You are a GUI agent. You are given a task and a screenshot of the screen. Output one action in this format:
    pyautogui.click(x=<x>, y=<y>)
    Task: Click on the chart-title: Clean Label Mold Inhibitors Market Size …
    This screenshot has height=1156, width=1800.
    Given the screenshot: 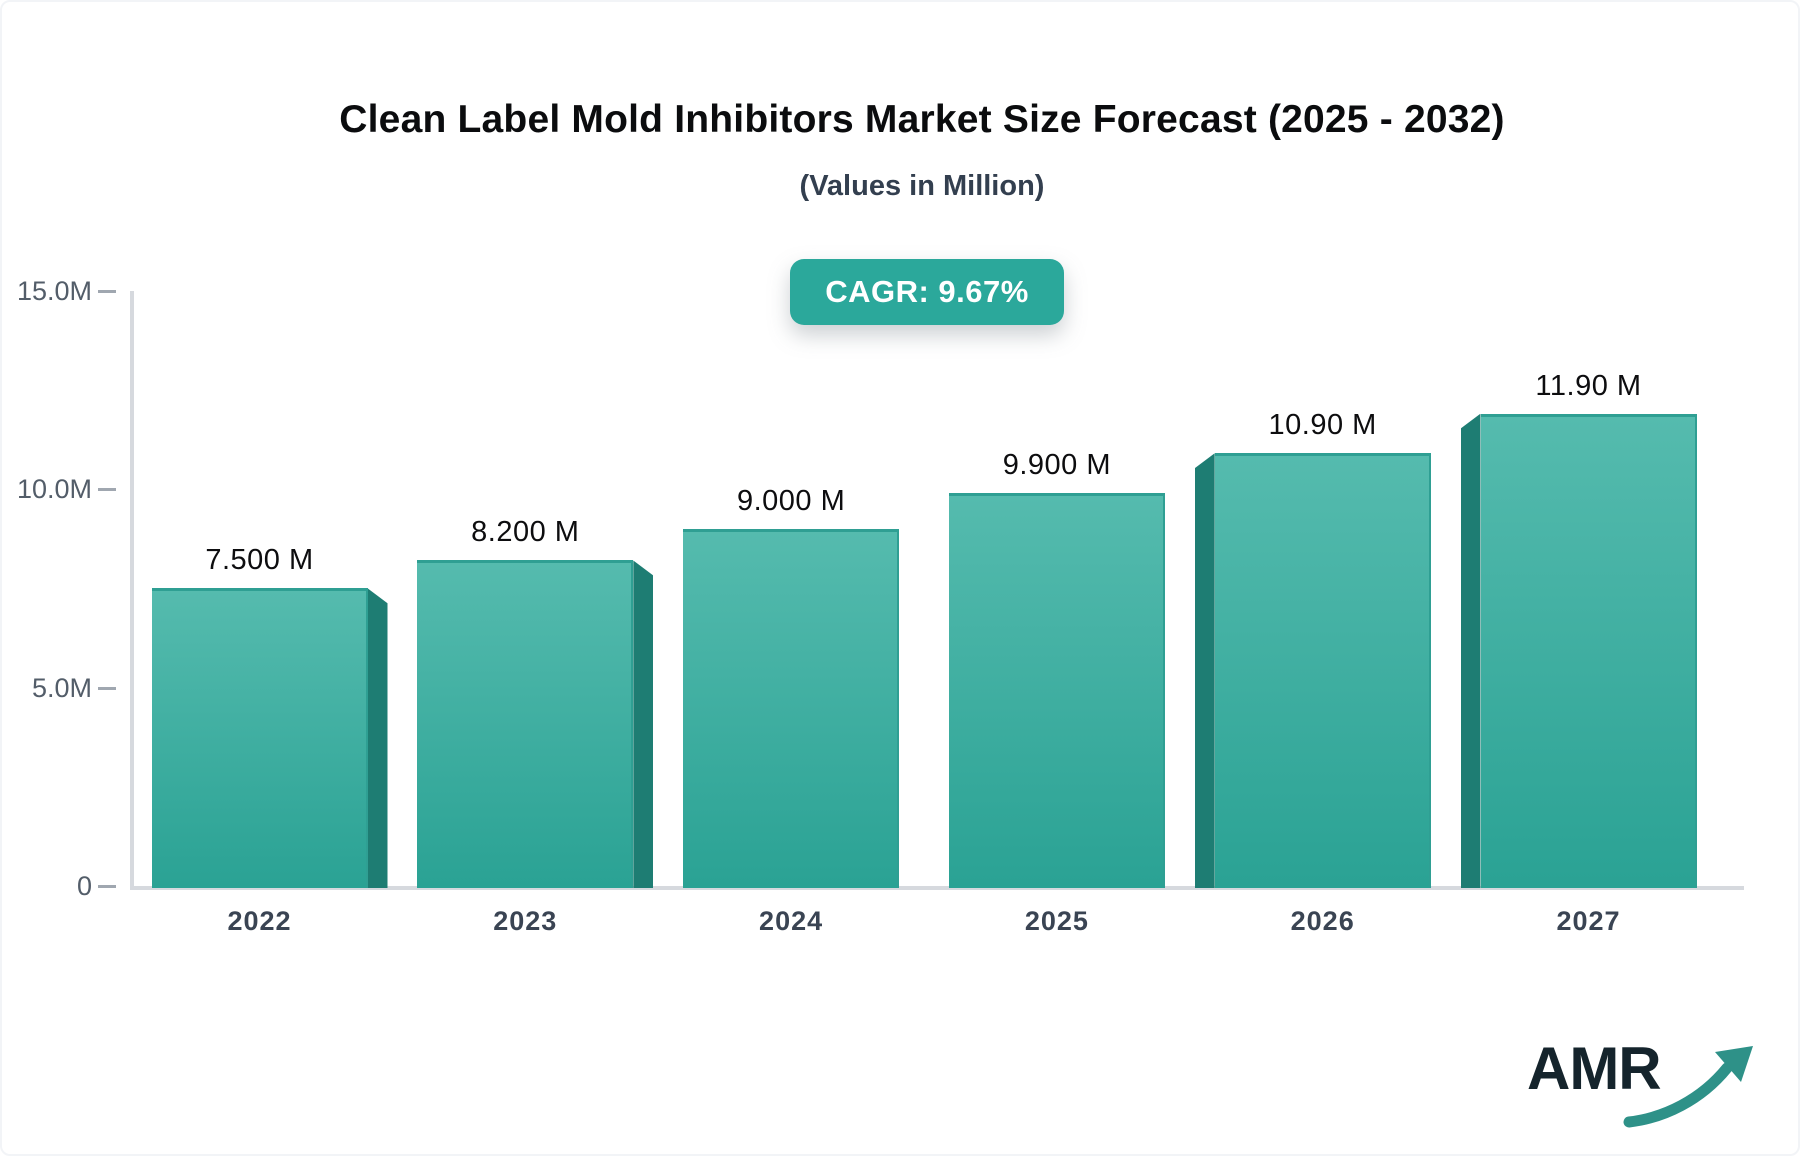 What is the action you would take?
    pyautogui.click(x=922, y=119)
    